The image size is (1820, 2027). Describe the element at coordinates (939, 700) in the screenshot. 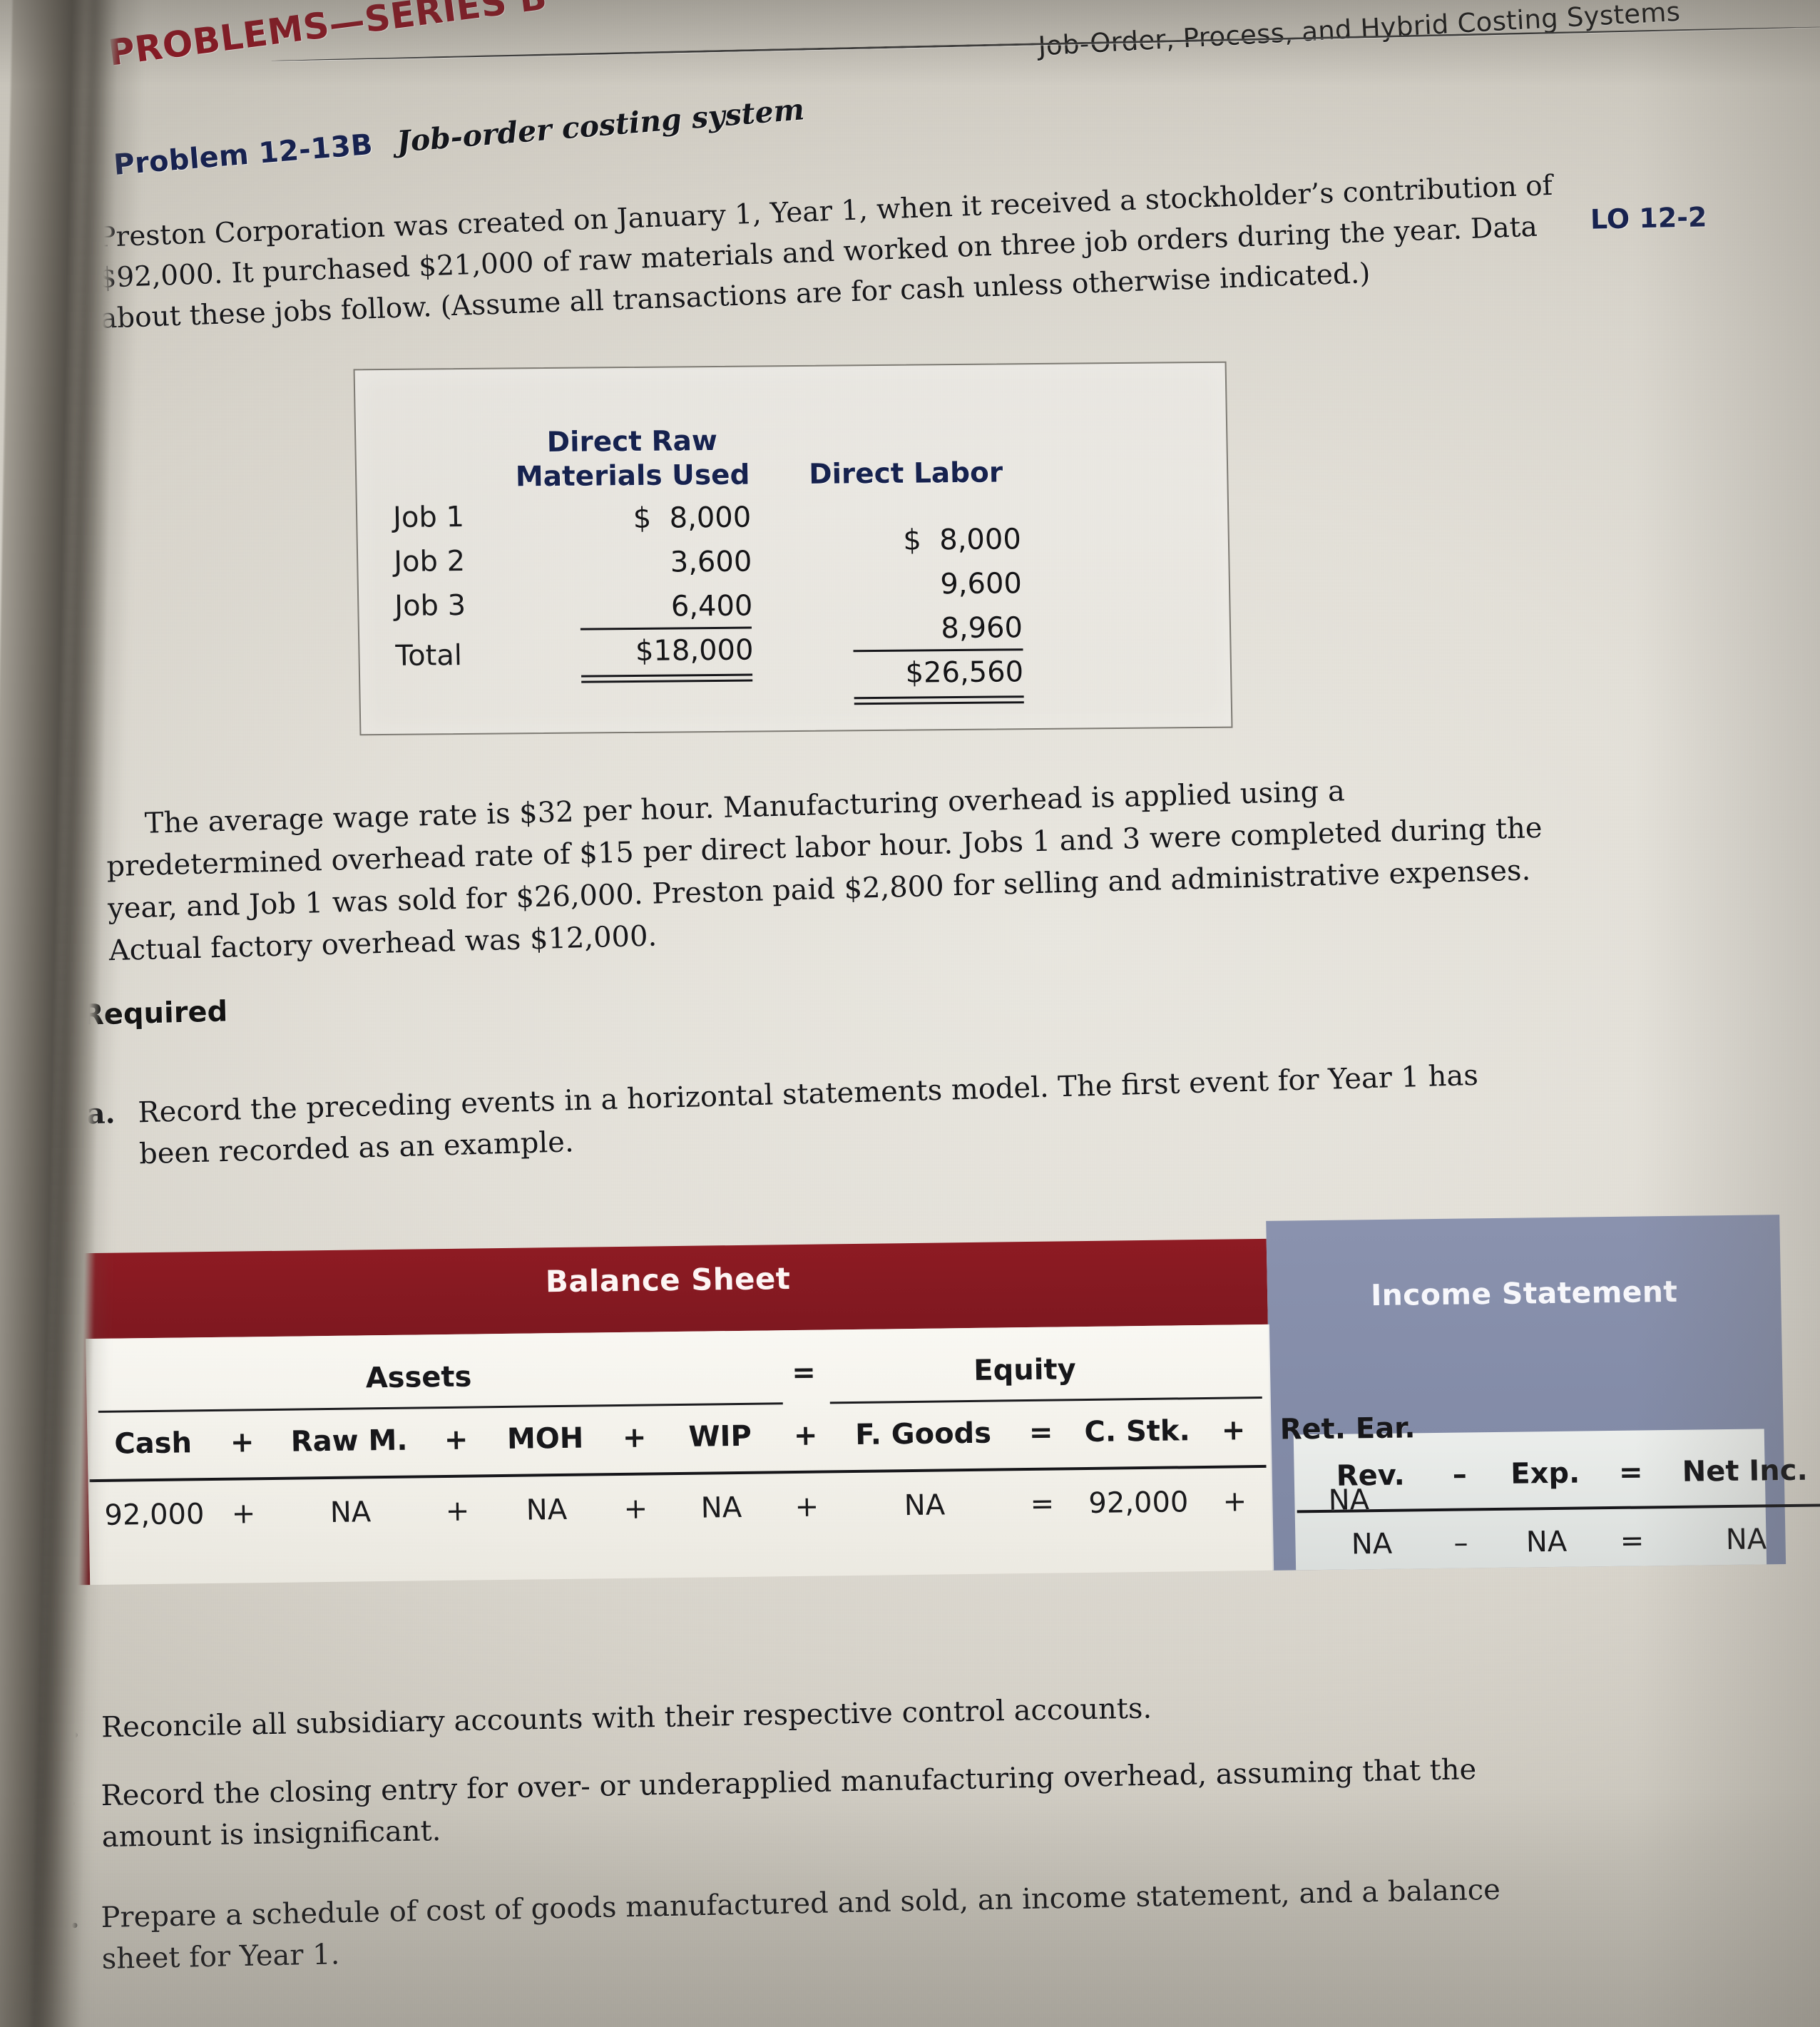

I see `total-double-rule-direct-labor` at that location.